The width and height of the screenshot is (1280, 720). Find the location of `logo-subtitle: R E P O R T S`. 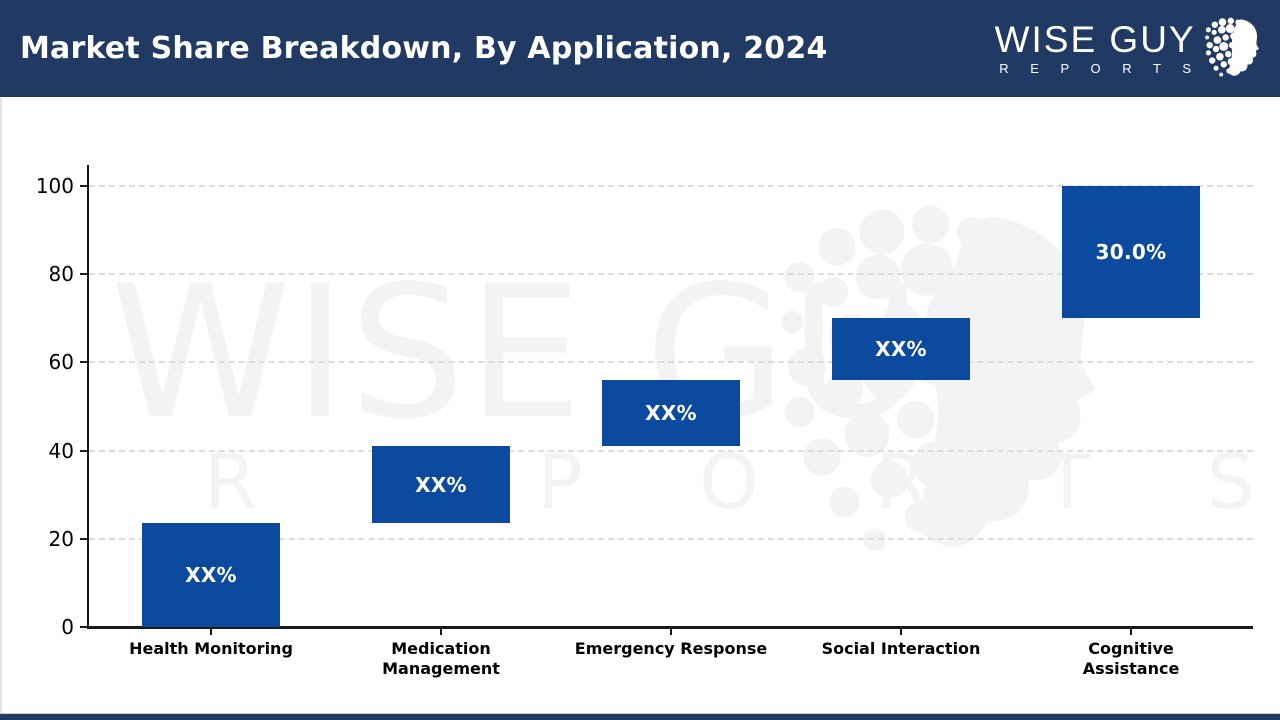

logo-subtitle: R E P O R T S is located at coordinates (1099, 68).